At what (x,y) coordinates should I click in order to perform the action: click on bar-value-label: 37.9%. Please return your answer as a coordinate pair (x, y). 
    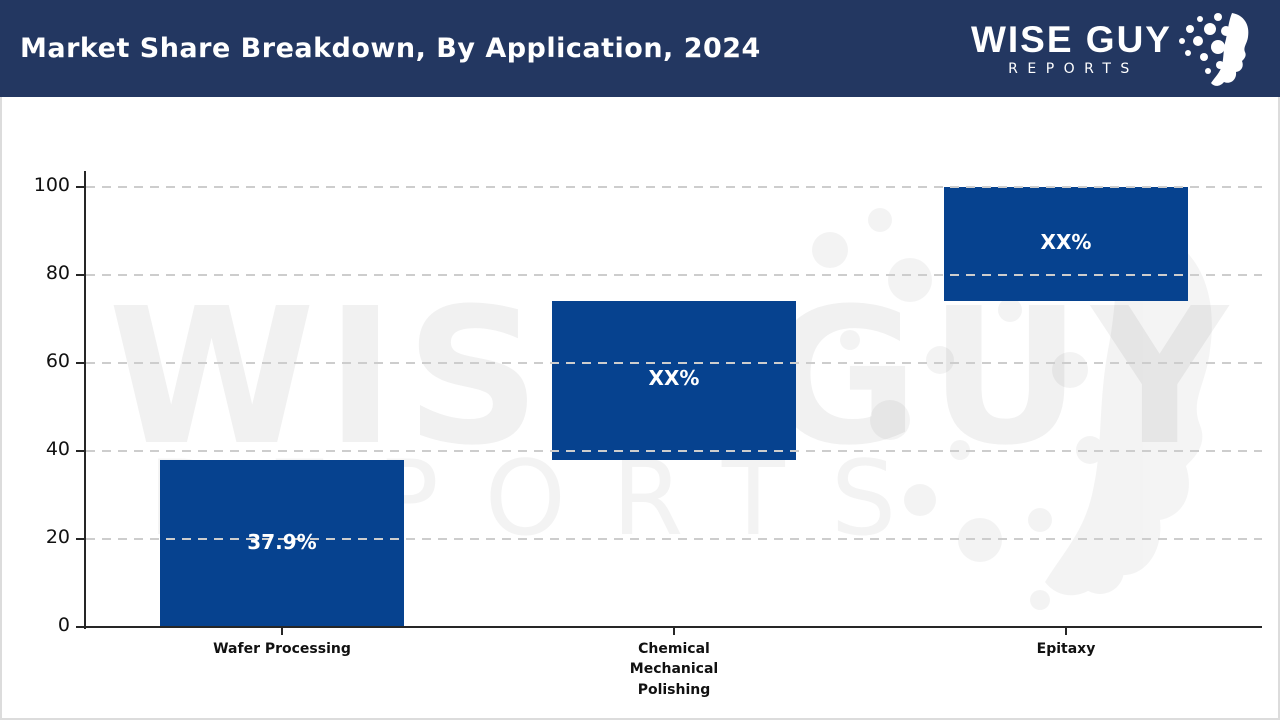
    Looking at the image, I should click on (282, 541).